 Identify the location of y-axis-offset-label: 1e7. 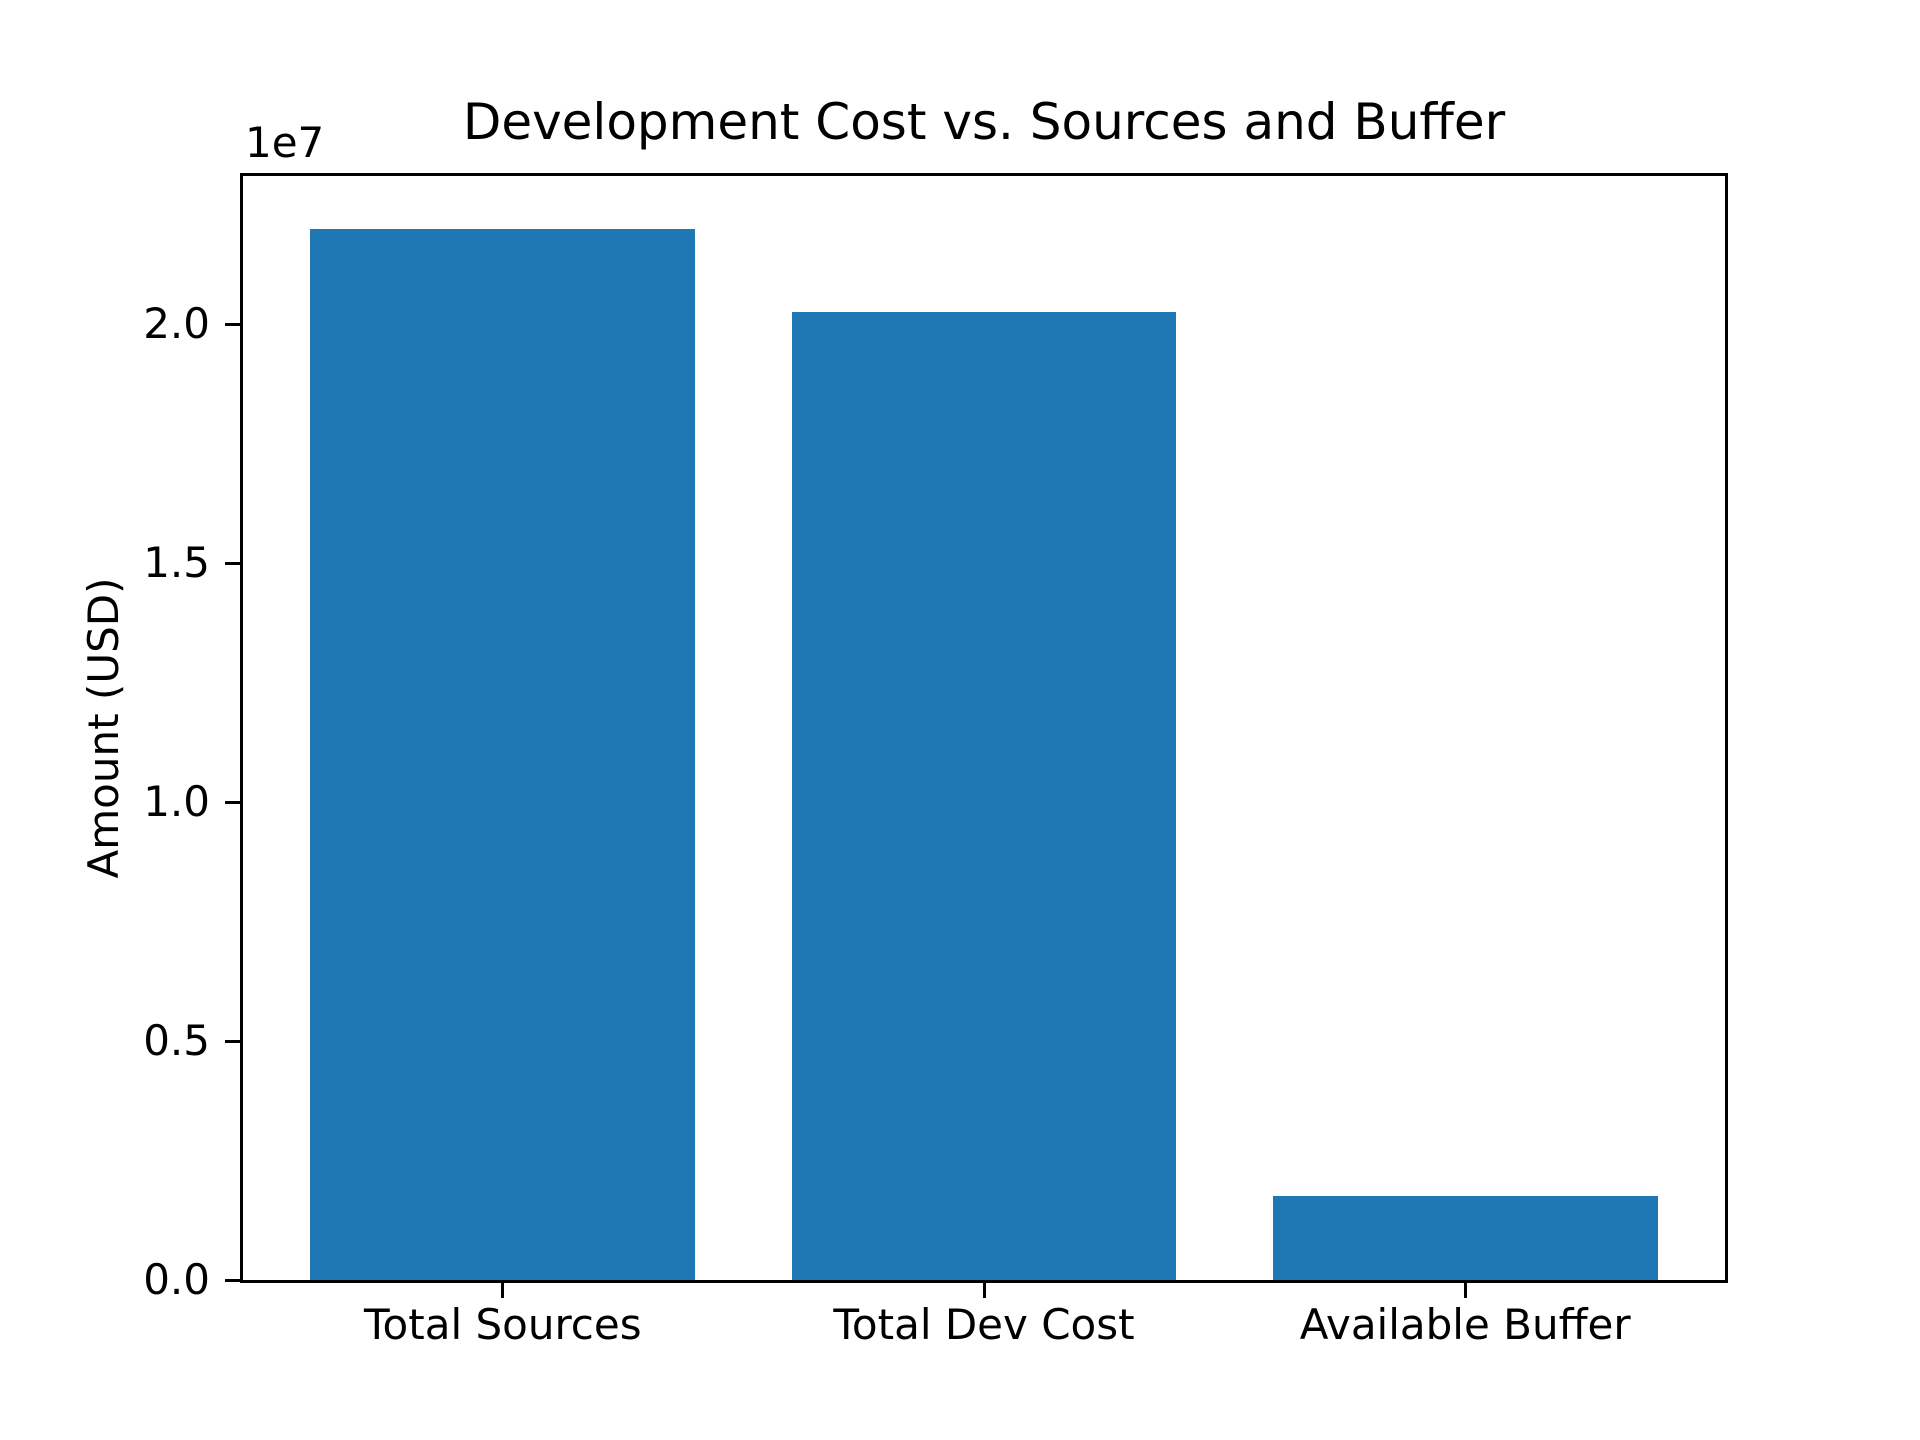
(285, 142).